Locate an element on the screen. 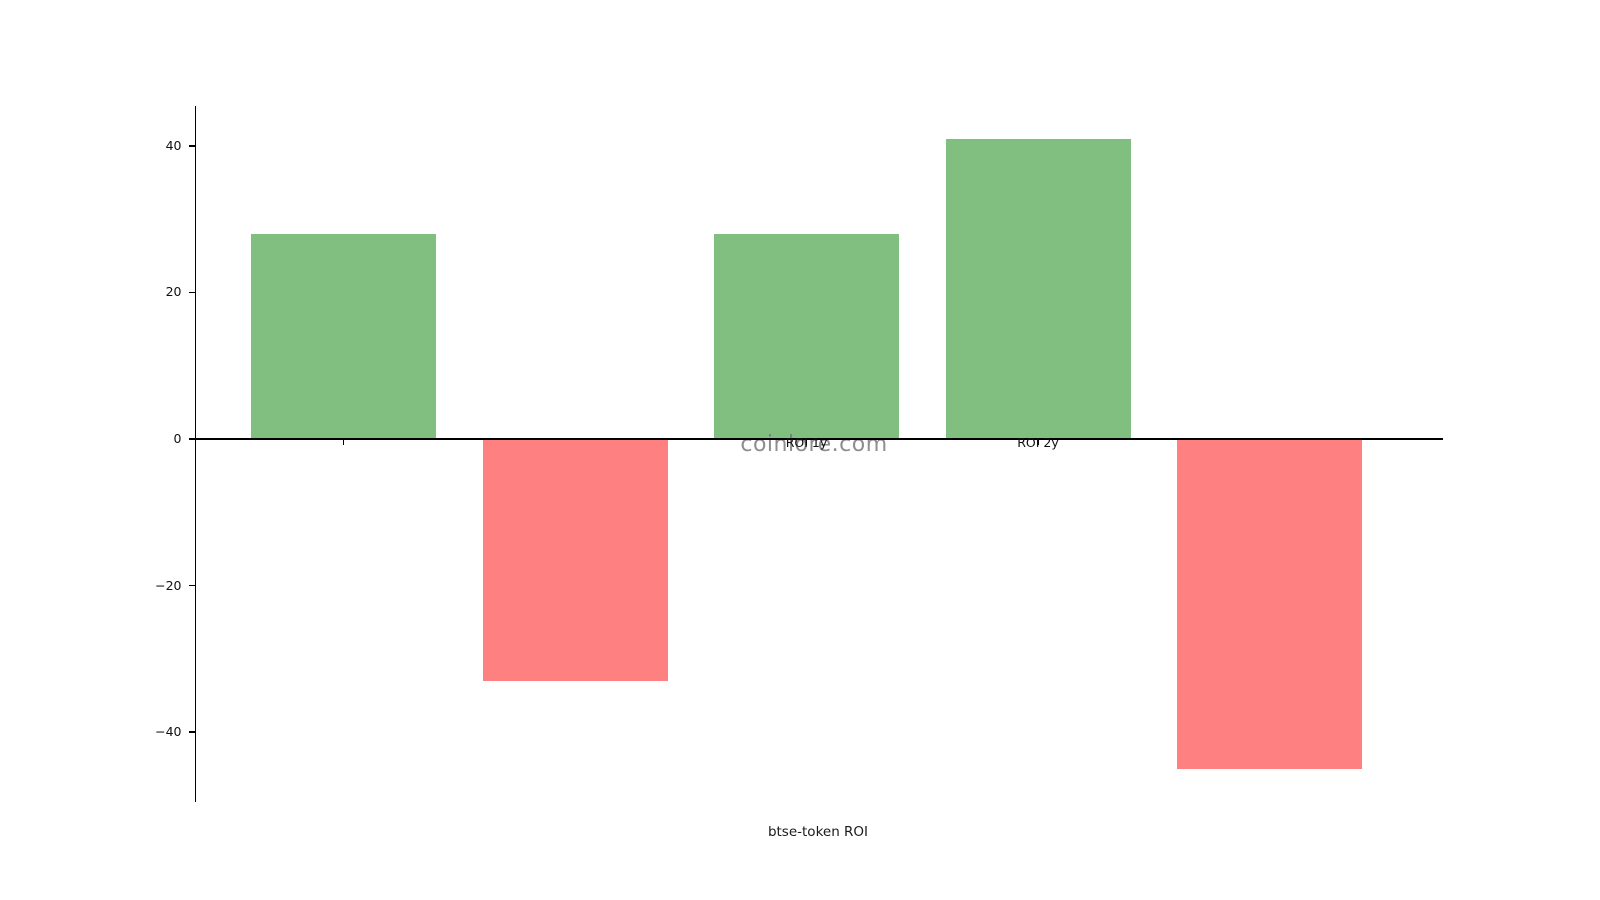 This screenshot has width=1600, height=900. bar-roi-1y is located at coordinates (806, 336).